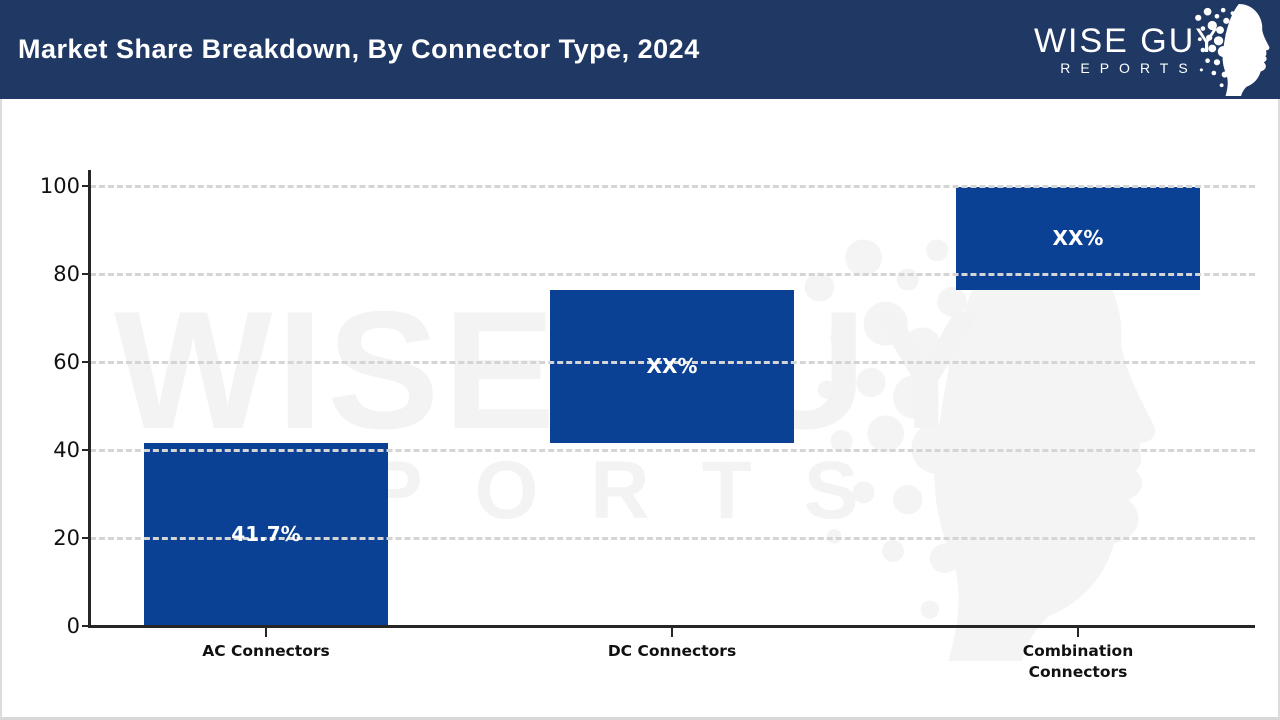 The height and width of the screenshot is (720, 1280). I want to click on gridline-y60, so click(672, 362).